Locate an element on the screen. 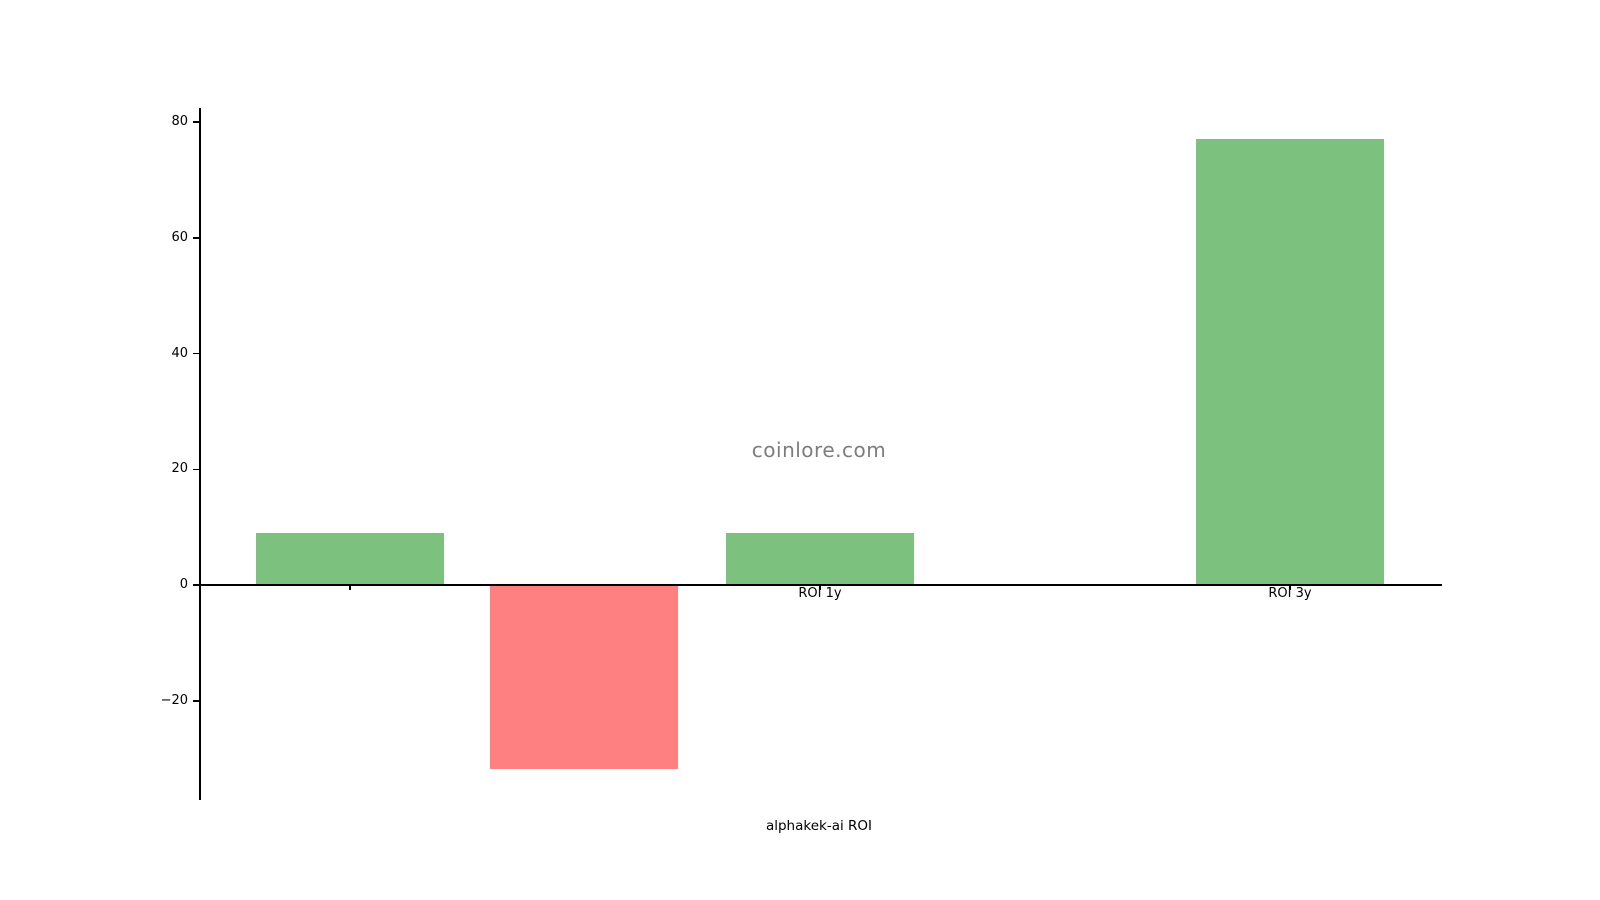 Image resolution: width=1600 pixels, height=900 pixels. y-tick-label: 60 is located at coordinates (179, 237).